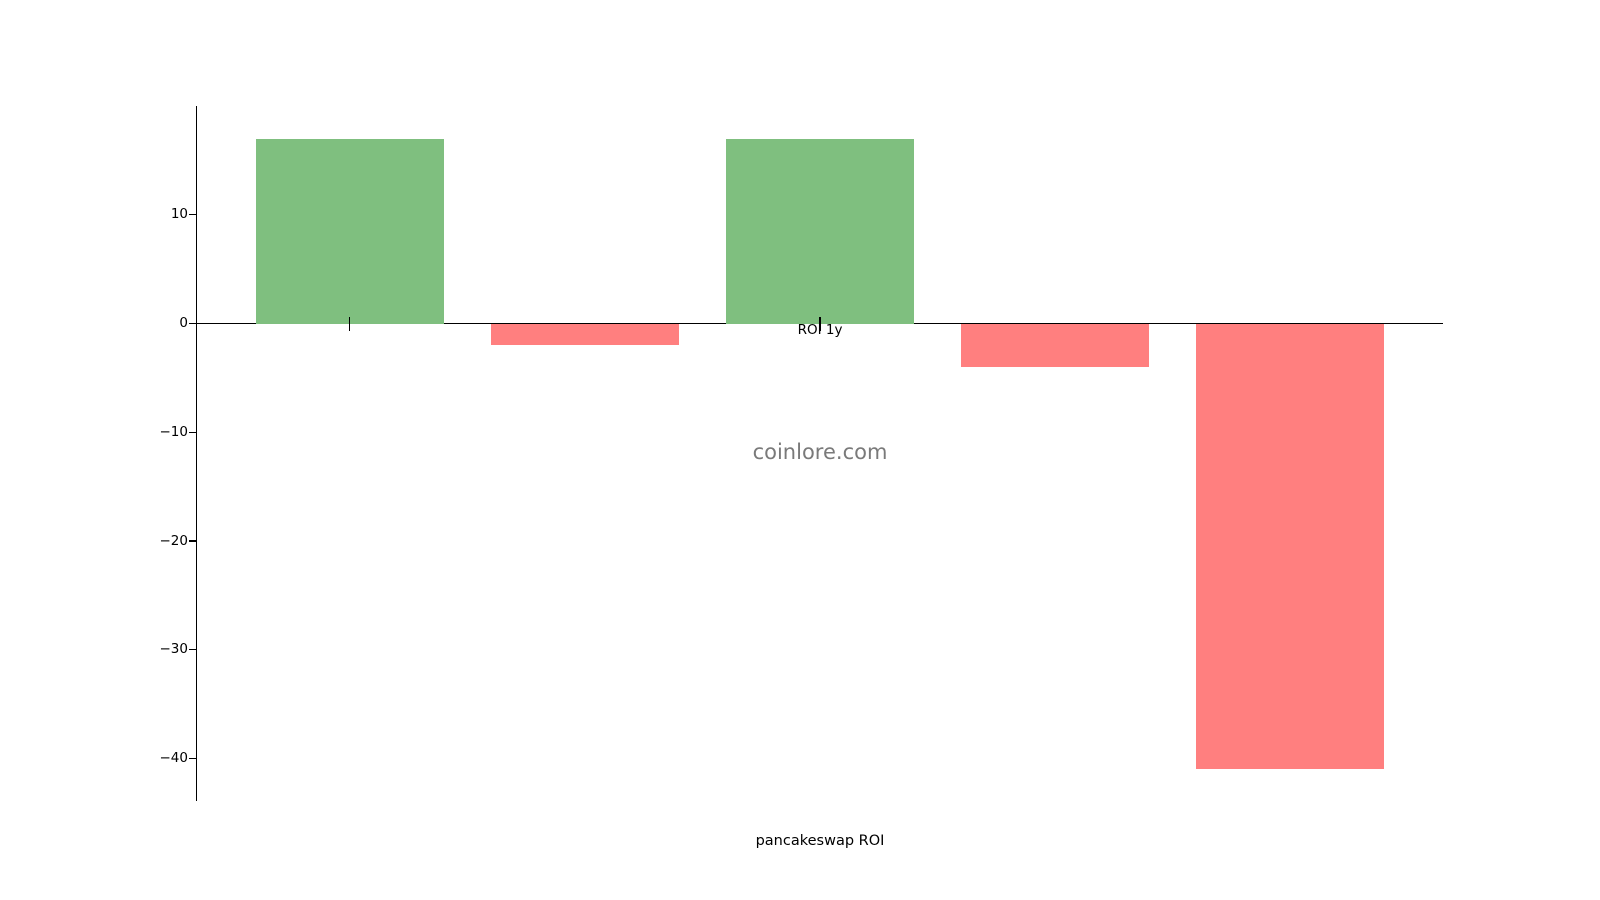 This screenshot has height=900, width=1600. What do you see at coordinates (820, 841) in the screenshot?
I see `x-axis-label: pancakeswap ROI` at bounding box center [820, 841].